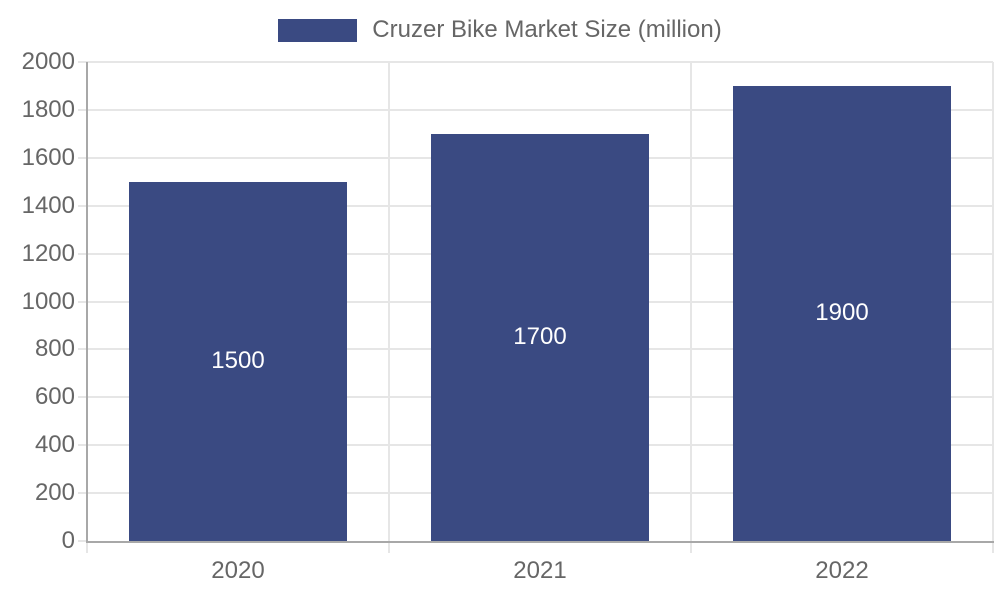 The width and height of the screenshot is (1000, 600). What do you see at coordinates (547, 29) in the screenshot?
I see `legend-label: Cruzer Bike Market Size (million)` at bounding box center [547, 29].